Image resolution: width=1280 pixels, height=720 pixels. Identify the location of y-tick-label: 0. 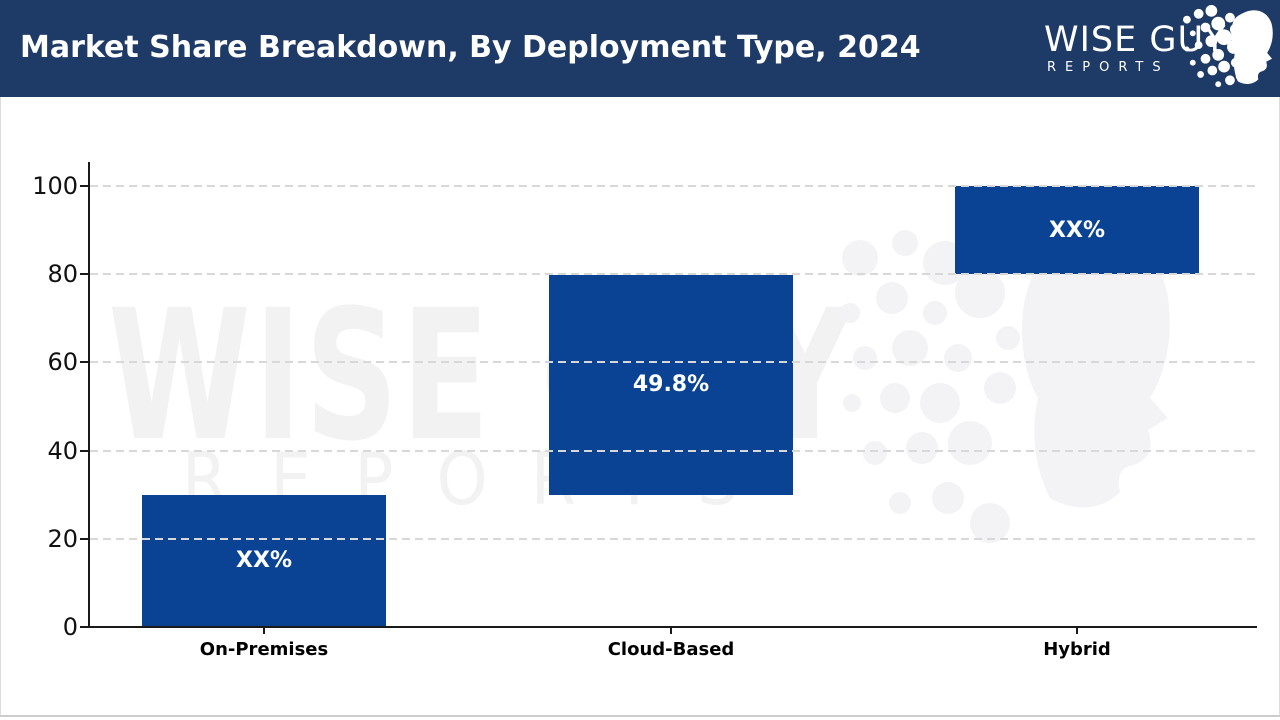
(70, 627).